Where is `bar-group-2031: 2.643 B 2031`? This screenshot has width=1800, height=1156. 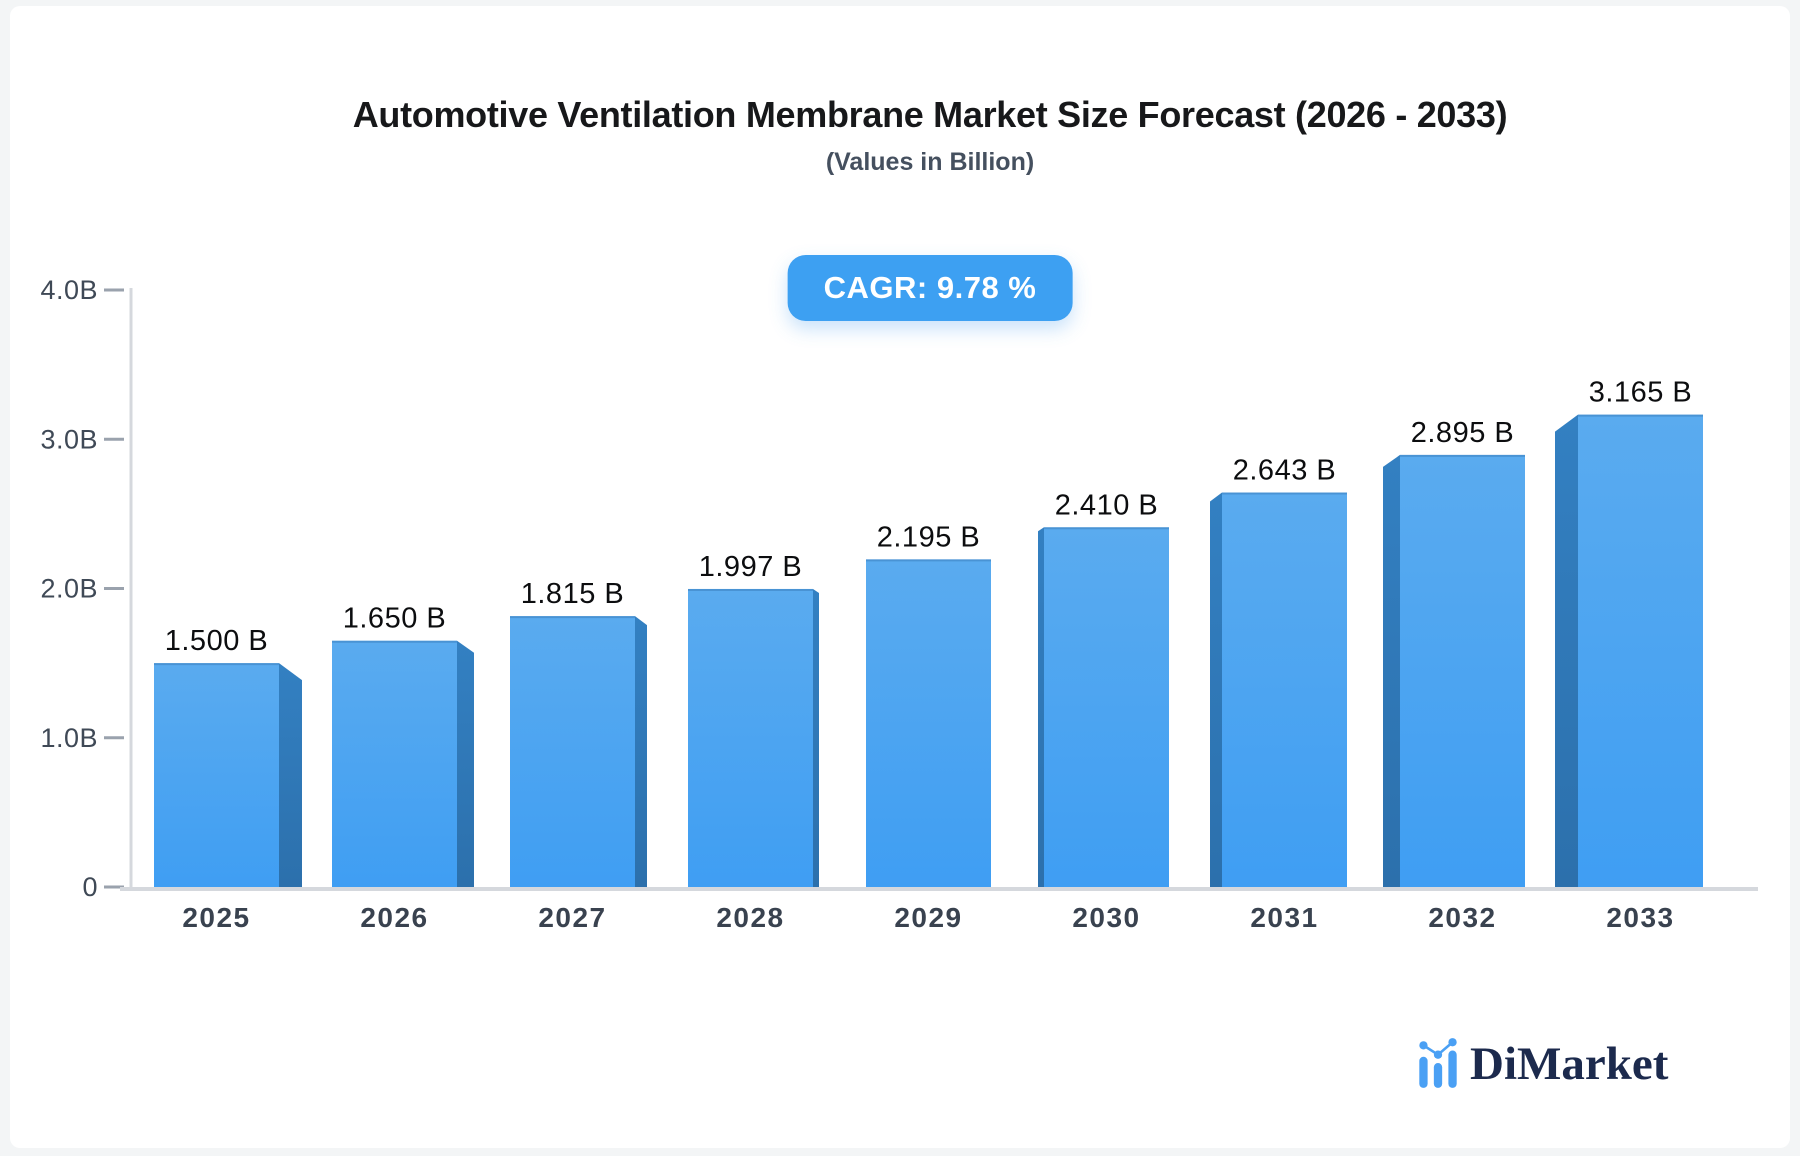
bar-group-2031: 2.643 B 2031 is located at coordinates (1278, 694).